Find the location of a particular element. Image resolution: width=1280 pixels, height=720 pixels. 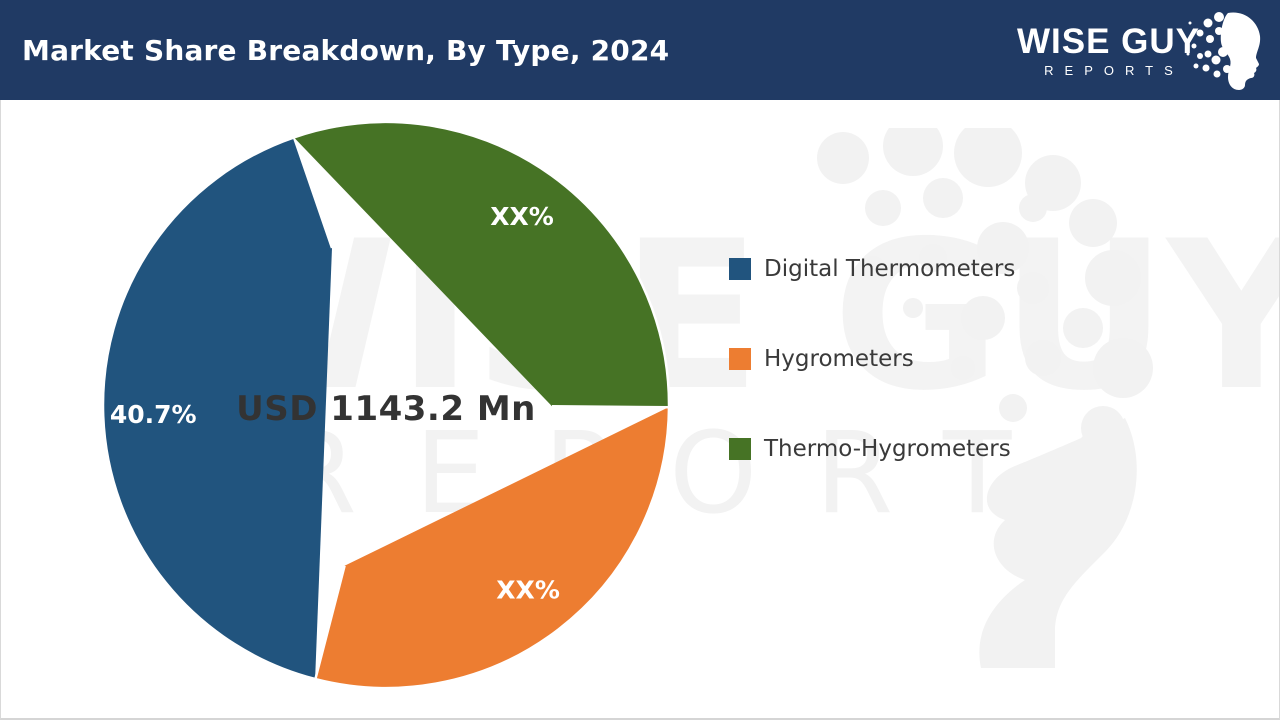

legend-item-thermo-hygrometers: Thermo-Hygrometers is located at coordinates (872, 449).